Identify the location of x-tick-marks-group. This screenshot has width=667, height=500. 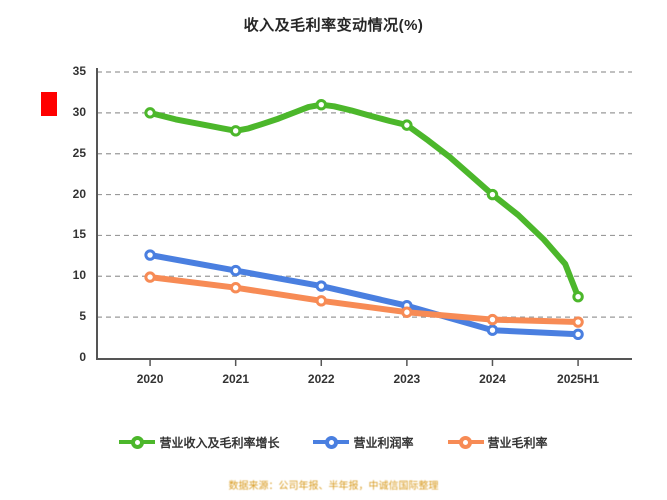
(364, 362).